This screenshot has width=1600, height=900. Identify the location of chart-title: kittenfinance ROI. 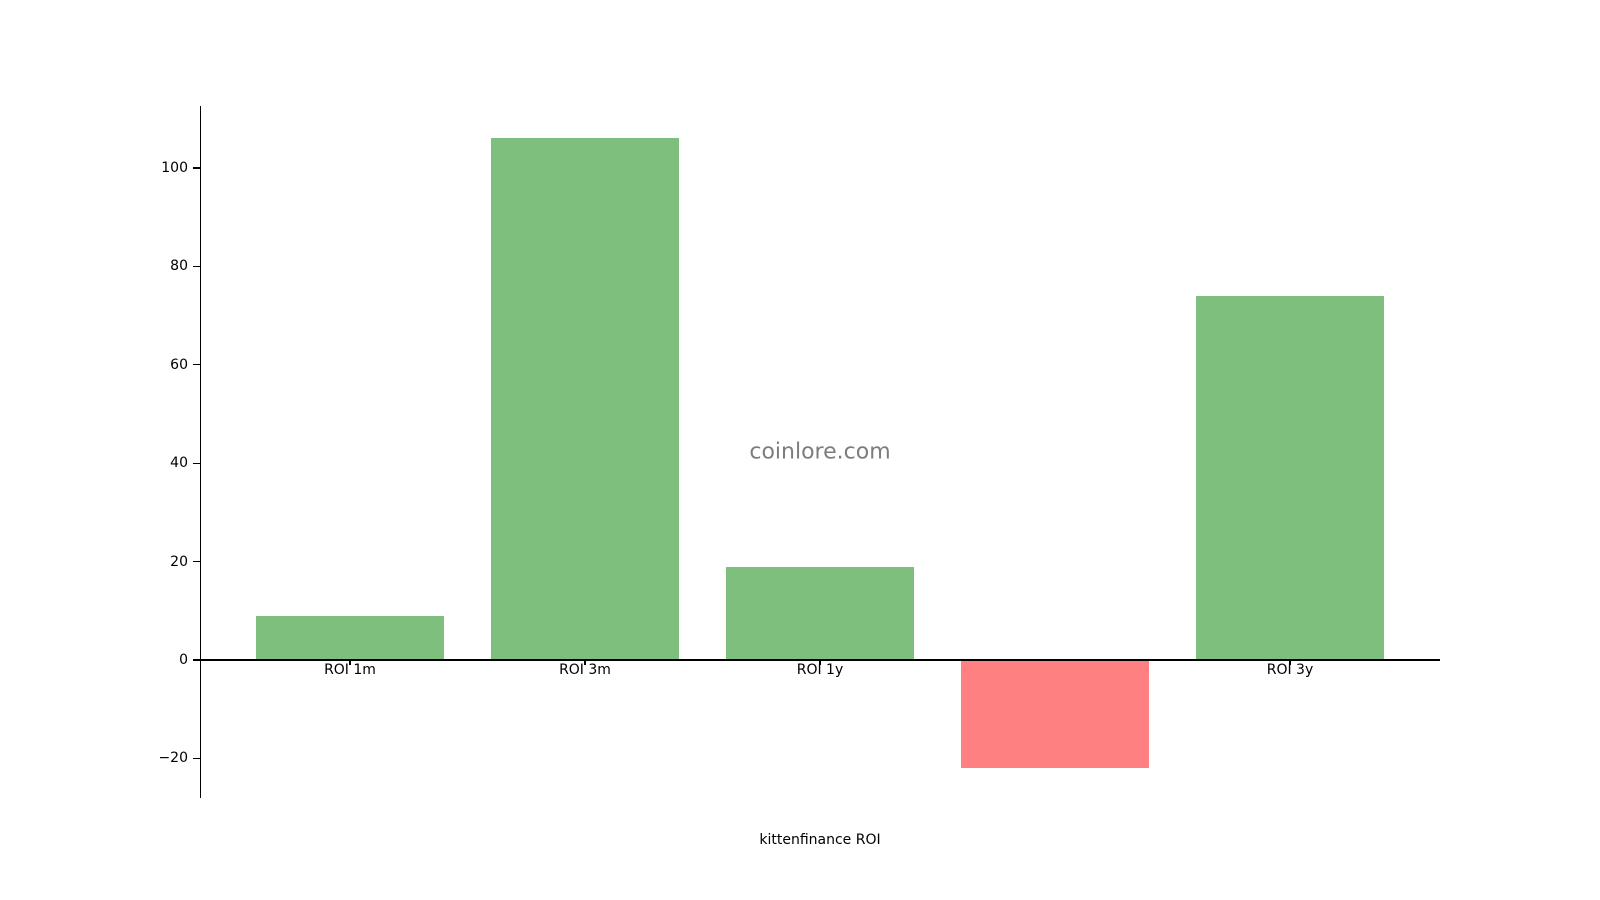
(820, 840).